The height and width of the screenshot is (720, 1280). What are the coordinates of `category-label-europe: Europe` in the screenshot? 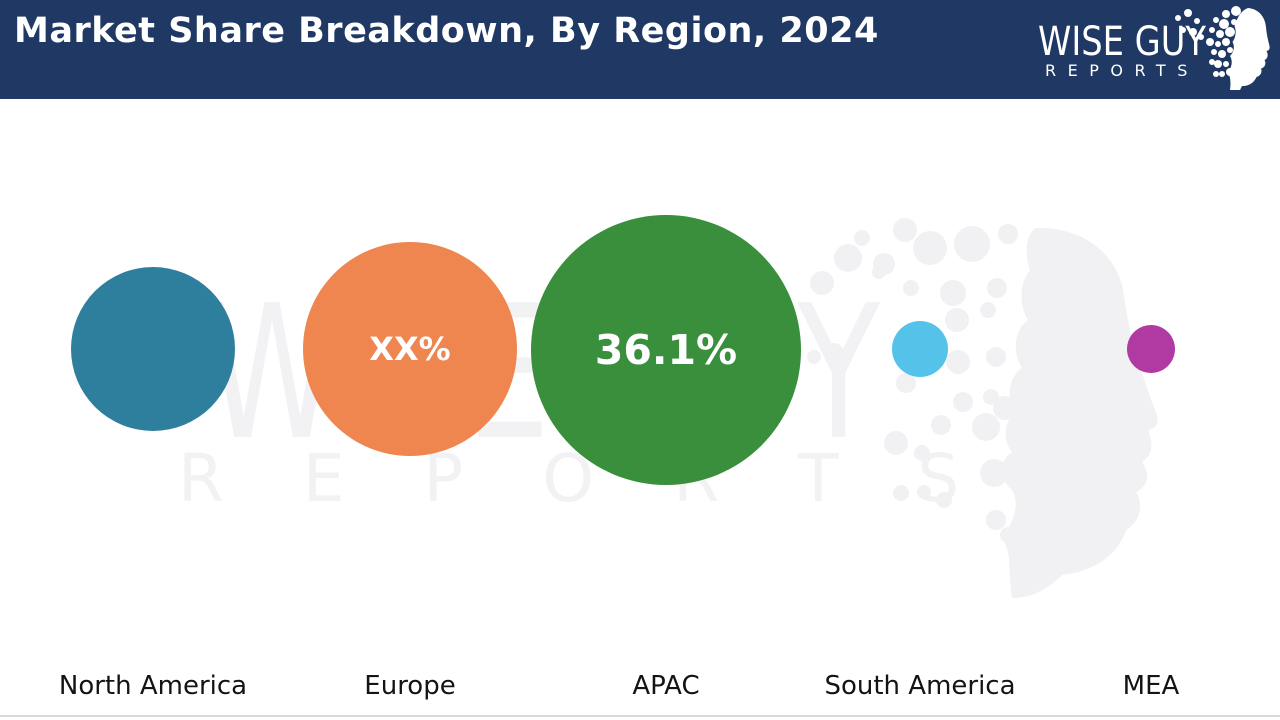 It's located at (410, 686).